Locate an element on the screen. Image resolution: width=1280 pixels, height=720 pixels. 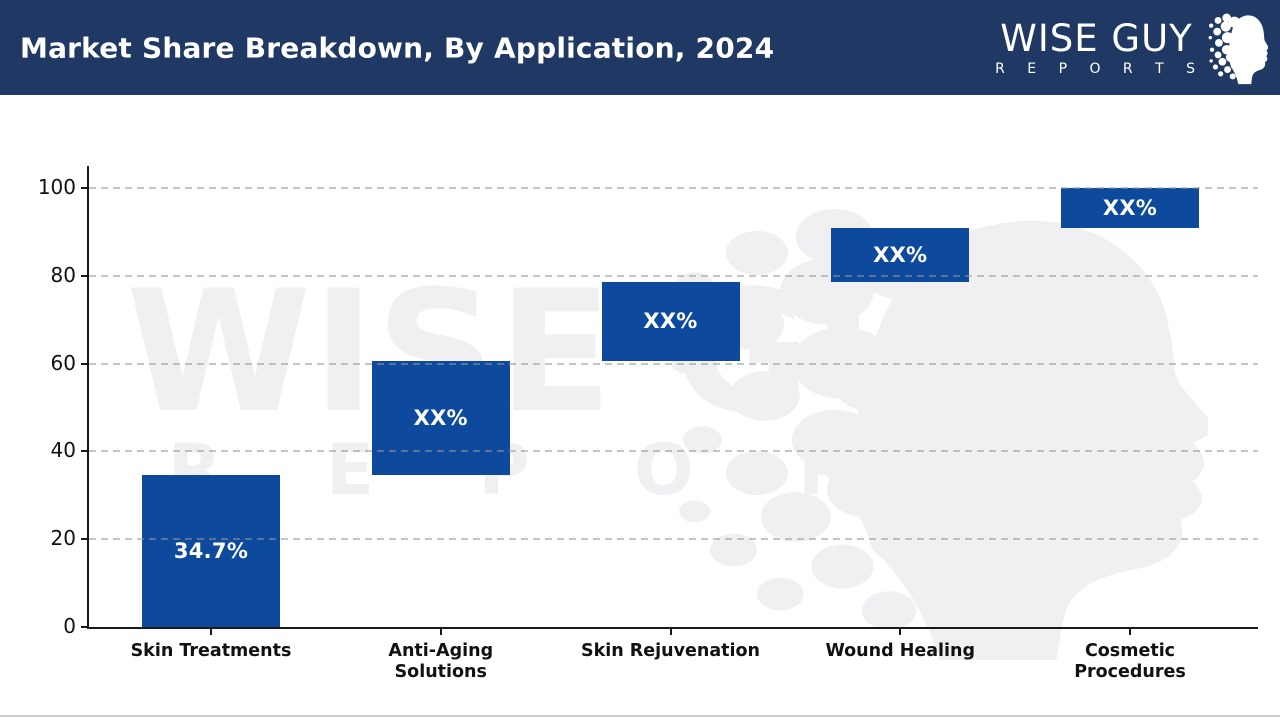
y-tick-label: 40 is located at coordinates (63, 450).